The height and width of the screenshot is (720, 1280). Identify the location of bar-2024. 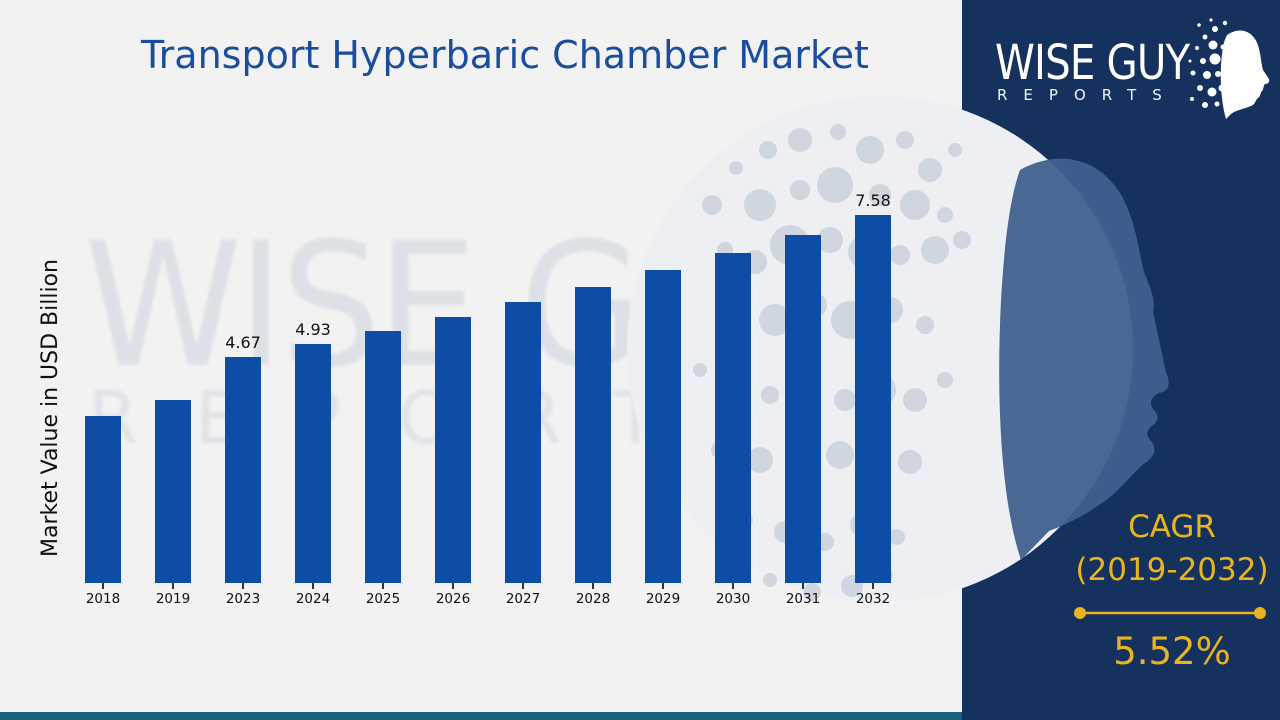
(313, 463).